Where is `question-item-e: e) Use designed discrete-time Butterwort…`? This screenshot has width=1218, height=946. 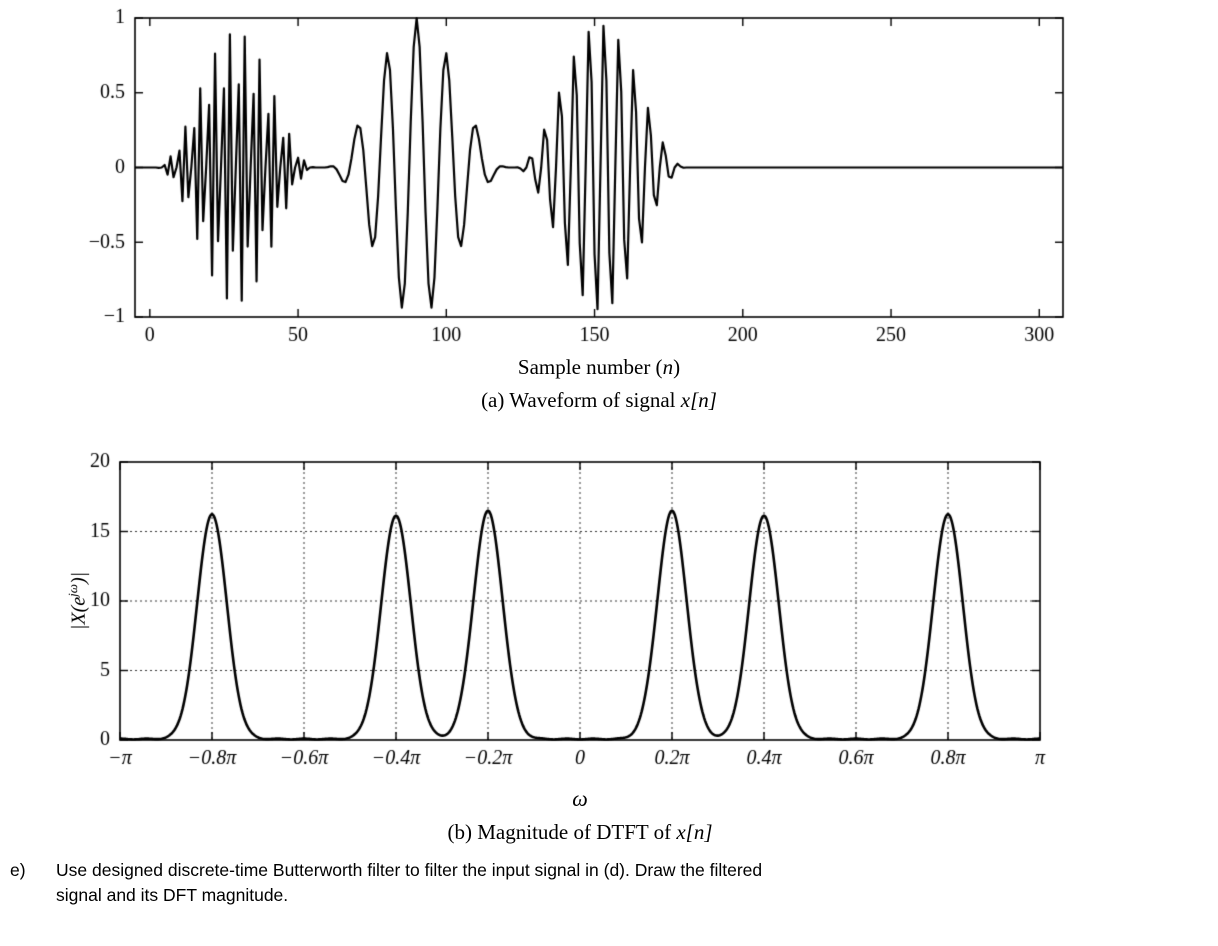
question-item-e: e) Use designed discrete-time Butterwort… is located at coordinates (610, 883).